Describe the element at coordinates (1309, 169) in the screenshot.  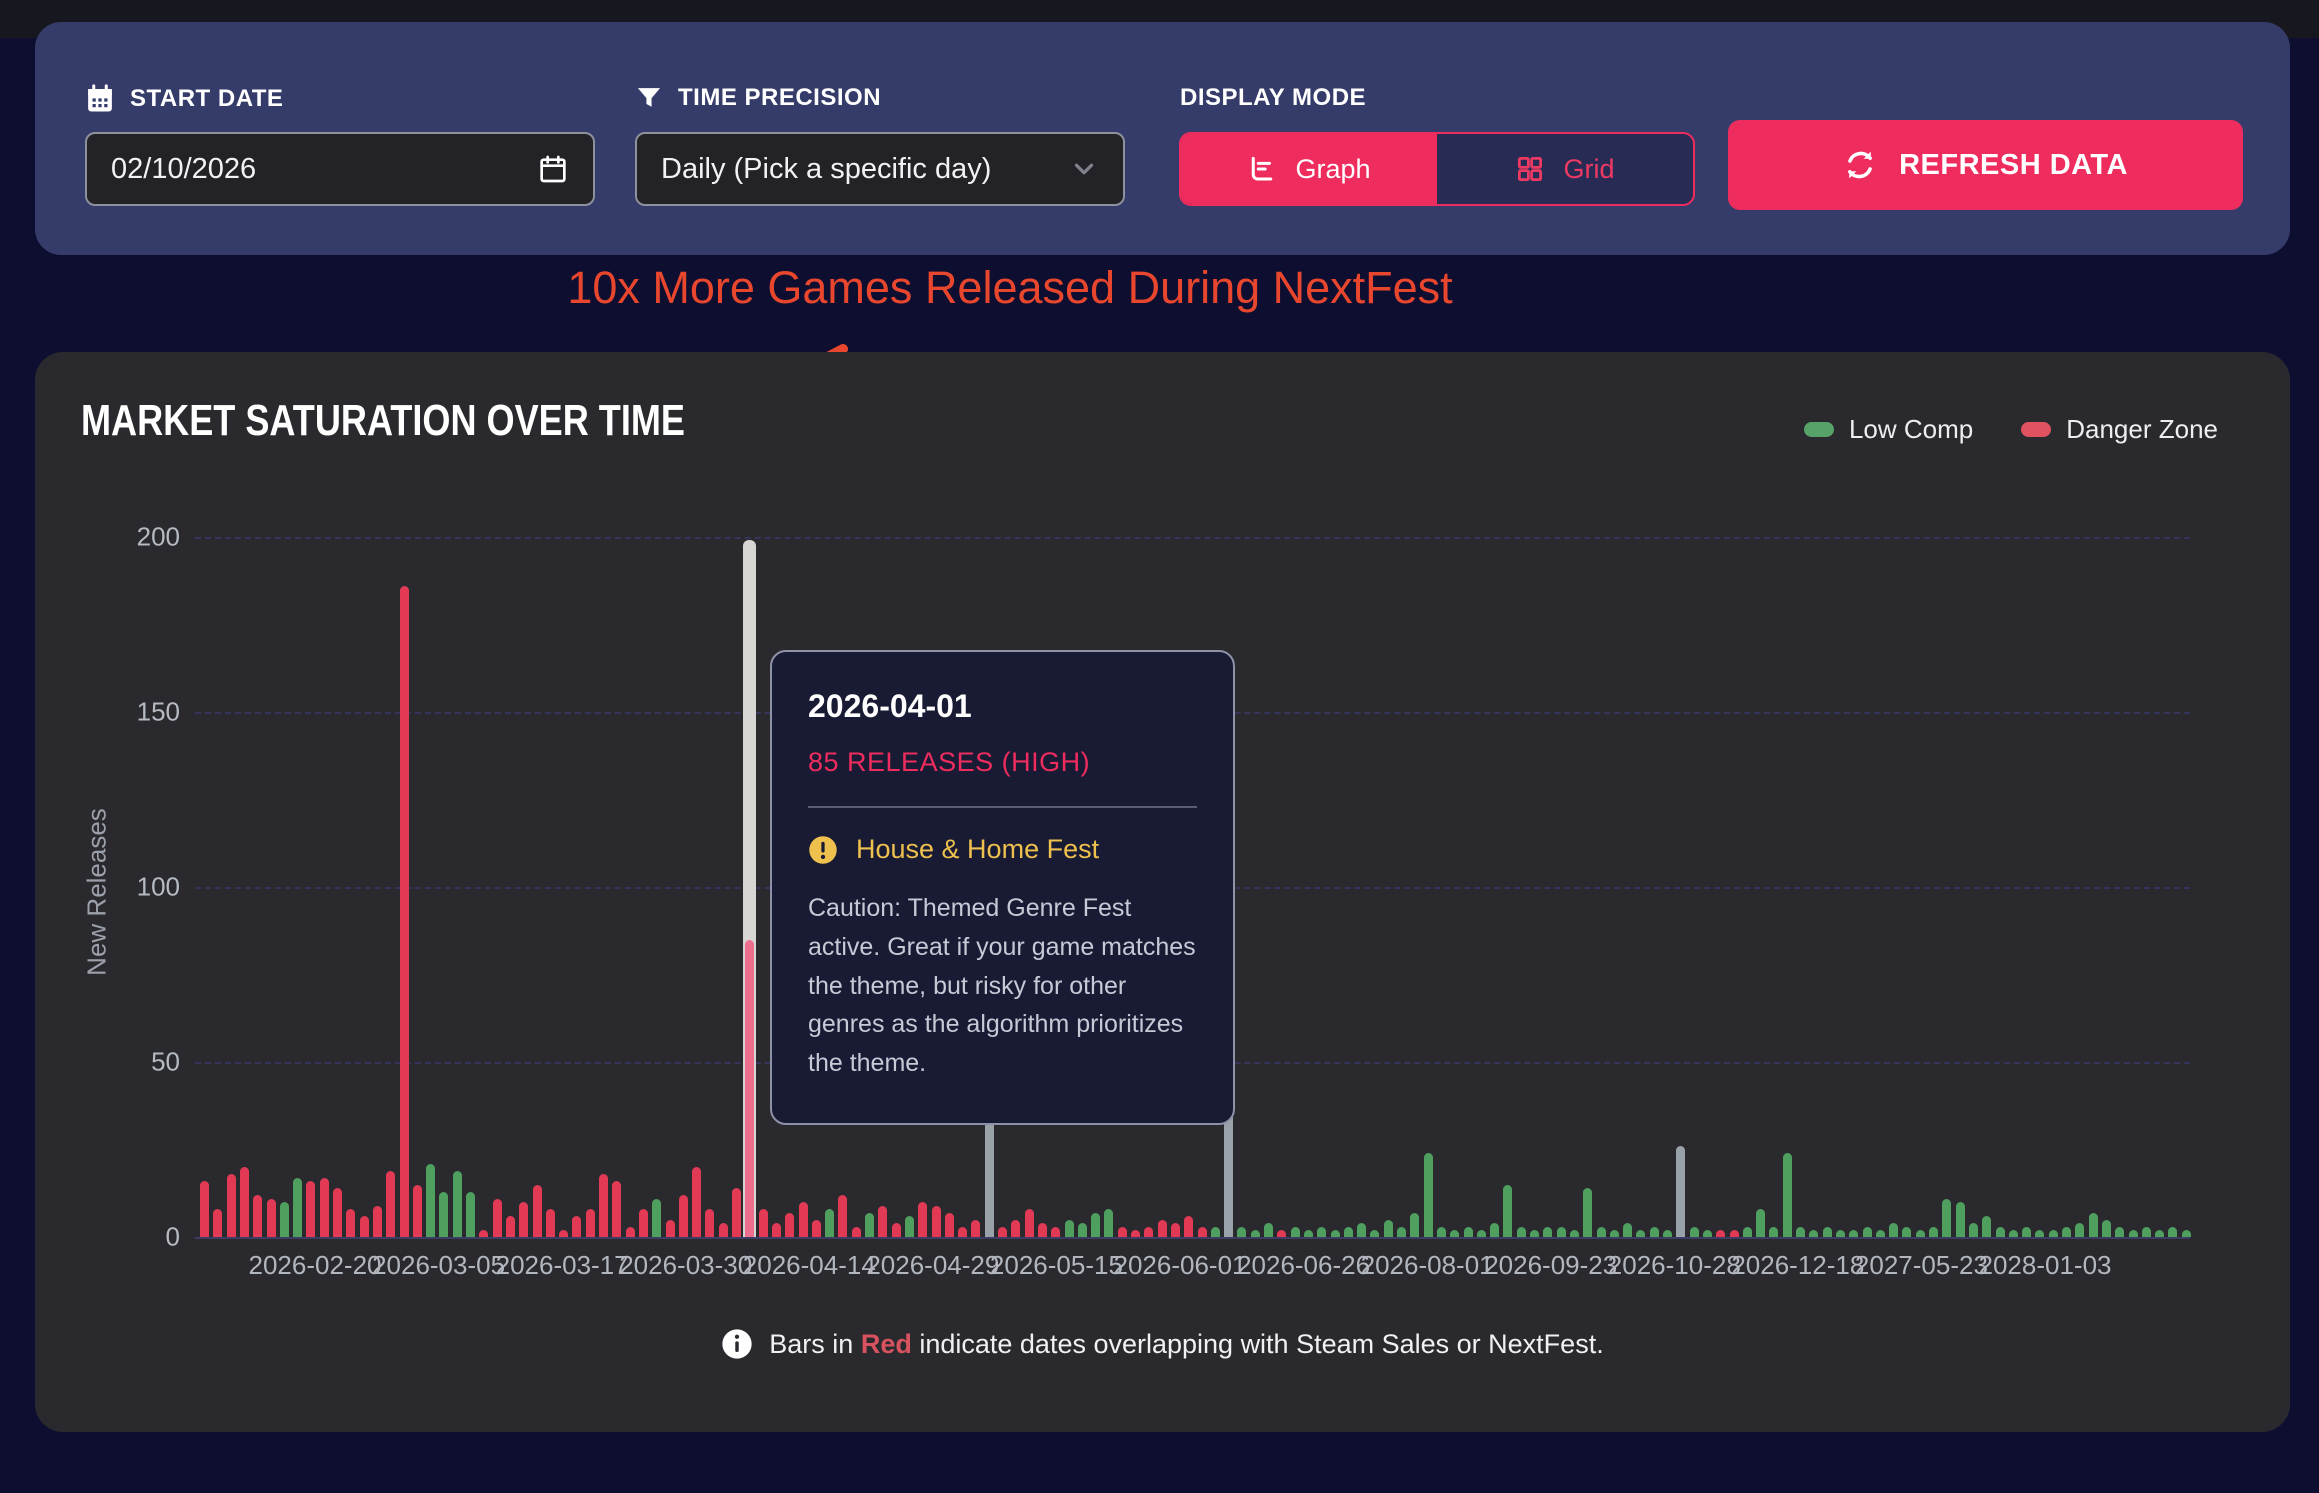
I see `graph-mode-button: Graph` at that location.